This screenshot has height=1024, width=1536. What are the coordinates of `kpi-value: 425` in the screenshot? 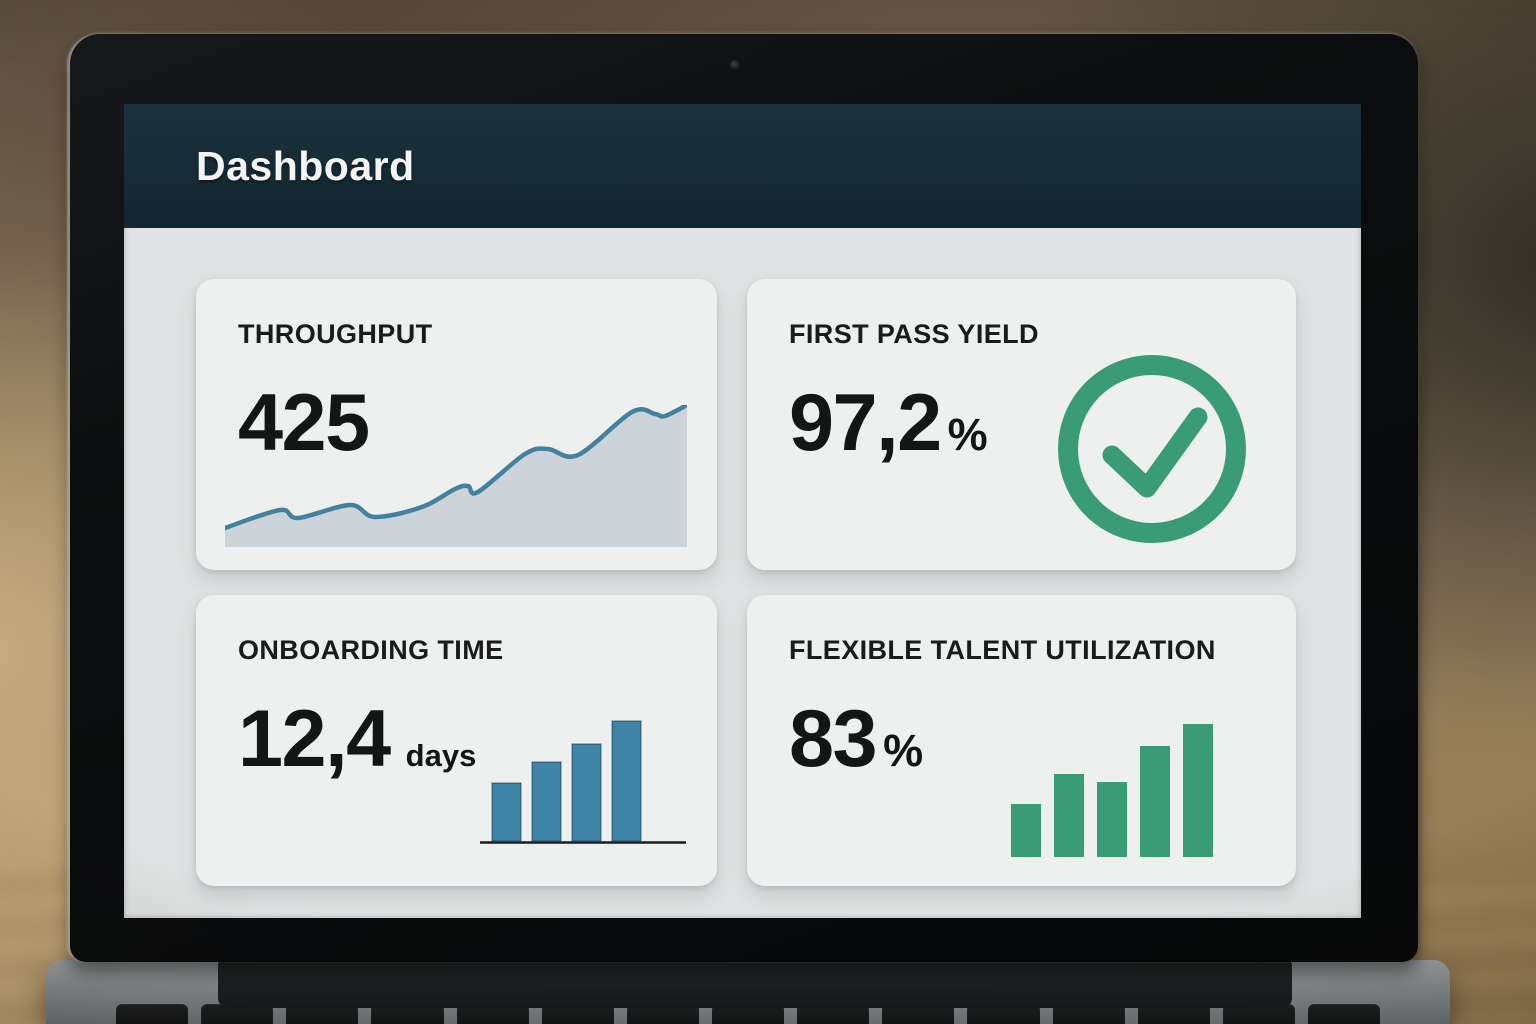 It's located at (304, 423).